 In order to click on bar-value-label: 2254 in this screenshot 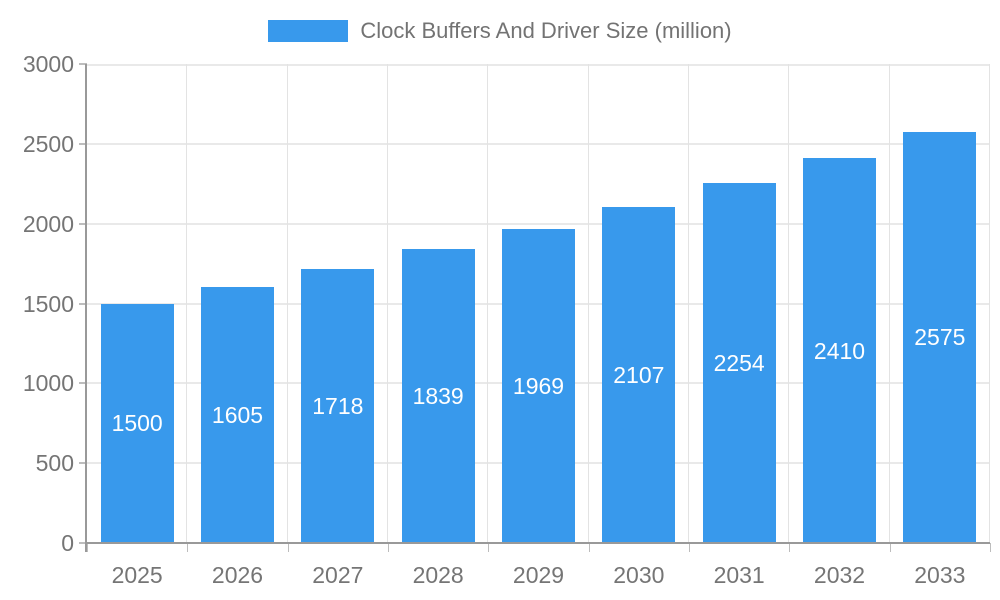, I will do `click(739, 363)`.